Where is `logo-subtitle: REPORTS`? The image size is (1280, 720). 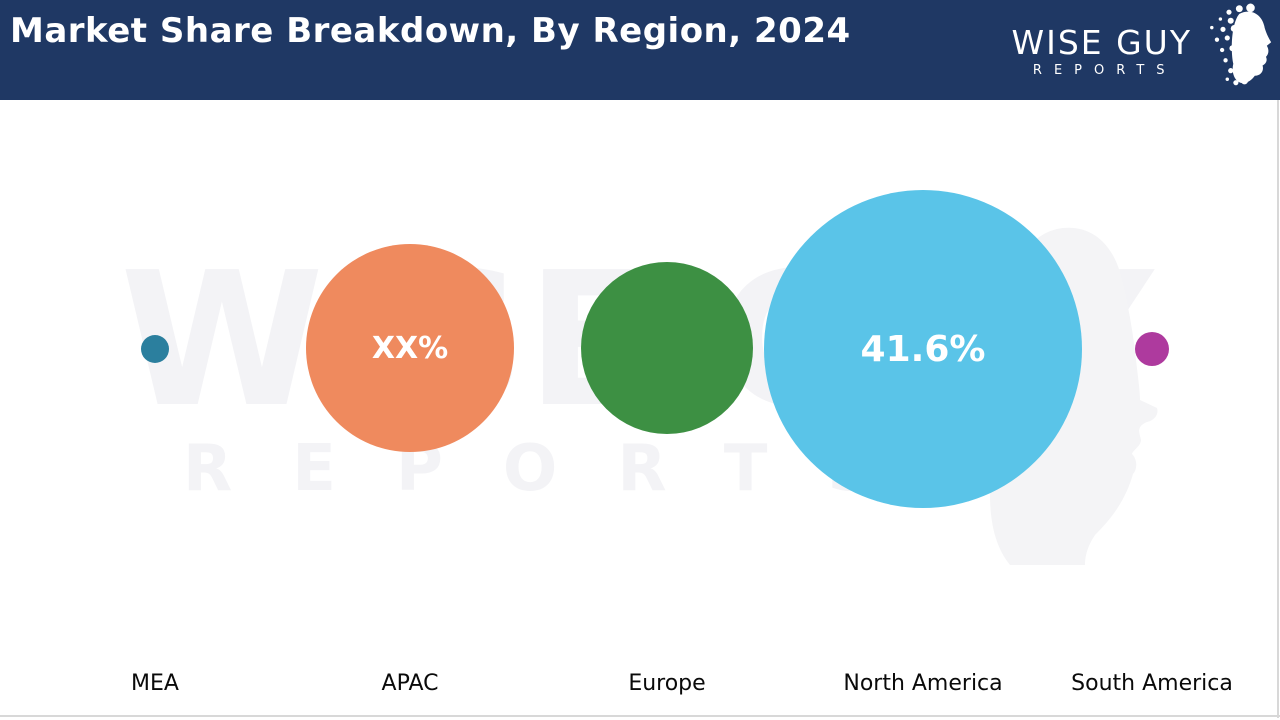 logo-subtitle: REPORTS is located at coordinates (1104, 70).